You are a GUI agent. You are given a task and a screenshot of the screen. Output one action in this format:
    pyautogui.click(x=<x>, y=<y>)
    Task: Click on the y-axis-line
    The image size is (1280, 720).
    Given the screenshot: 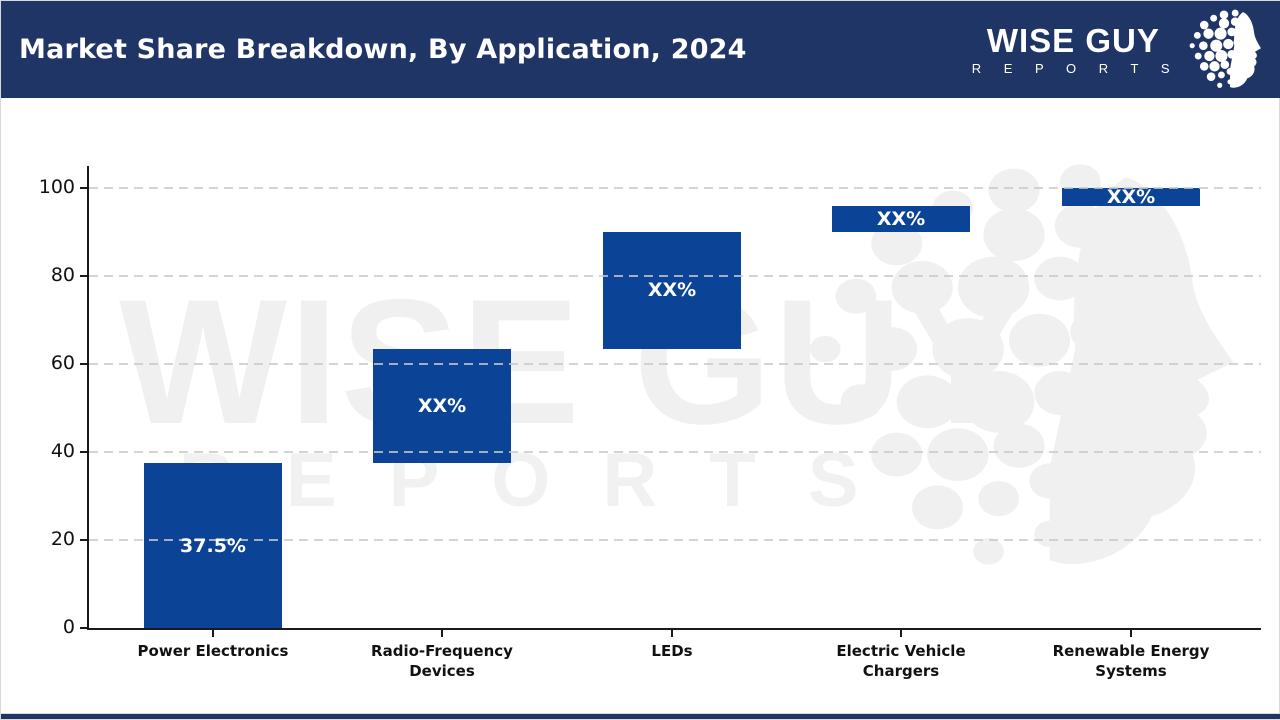 What is the action you would take?
    pyautogui.click(x=88, y=398)
    